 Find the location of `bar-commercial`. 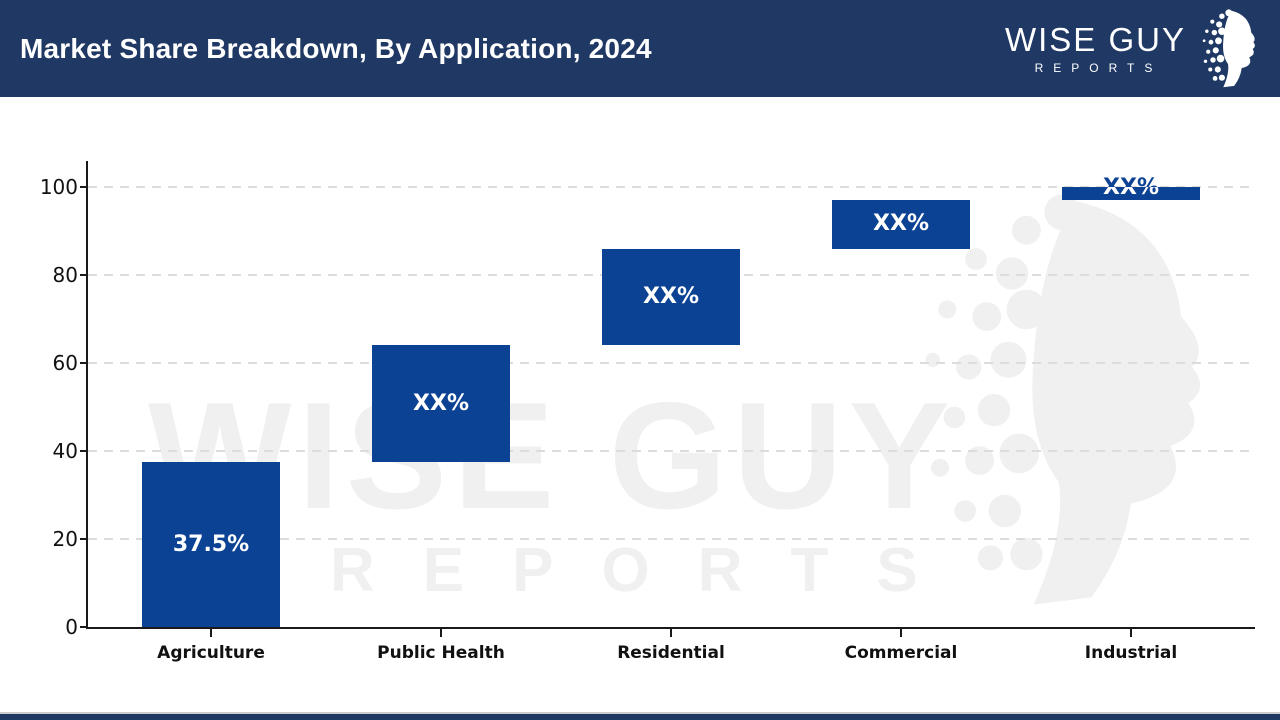

bar-commercial is located at coordinates (901, 224).